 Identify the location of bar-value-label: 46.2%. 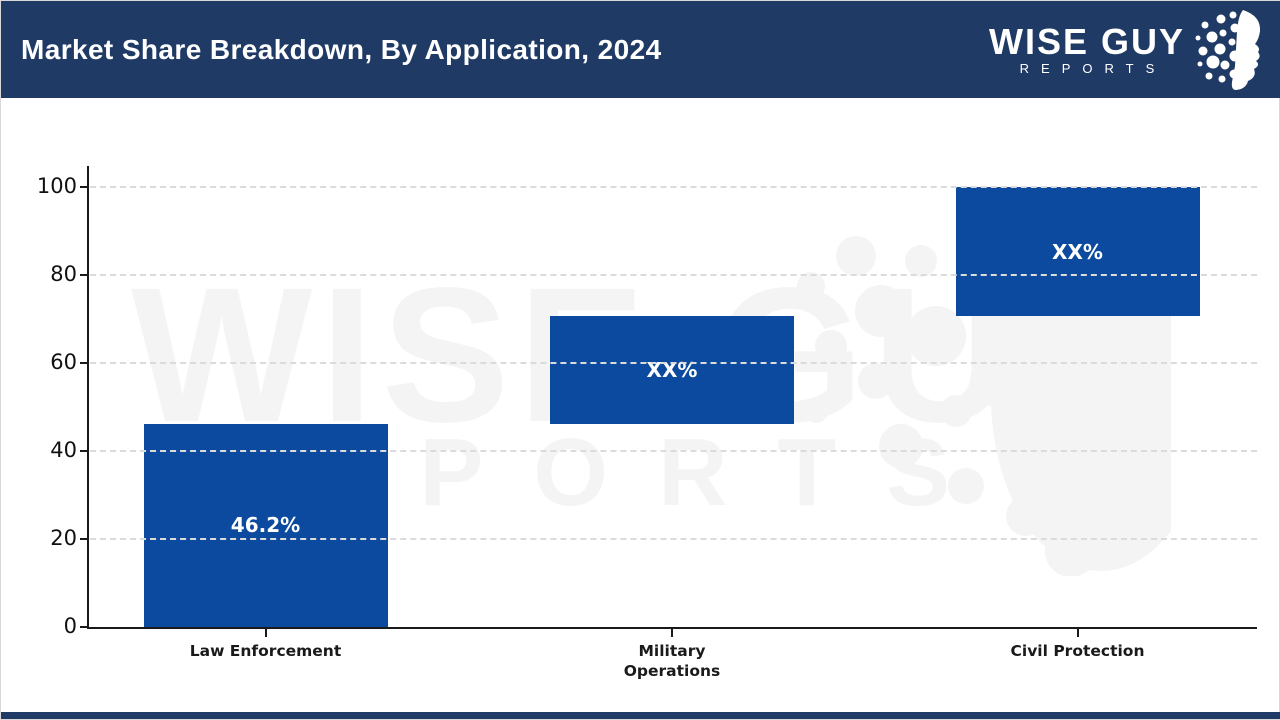
(265, 525).